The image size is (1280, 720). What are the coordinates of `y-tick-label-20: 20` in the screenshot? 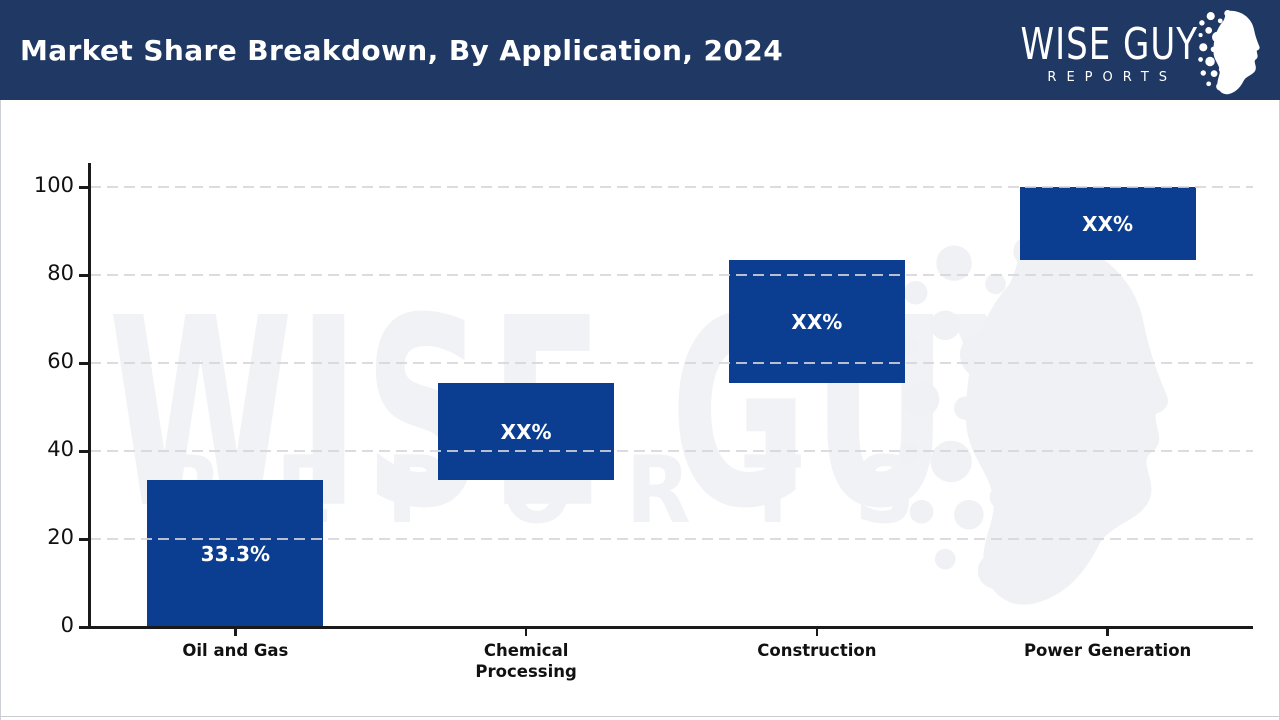 It's located at (60, 537).